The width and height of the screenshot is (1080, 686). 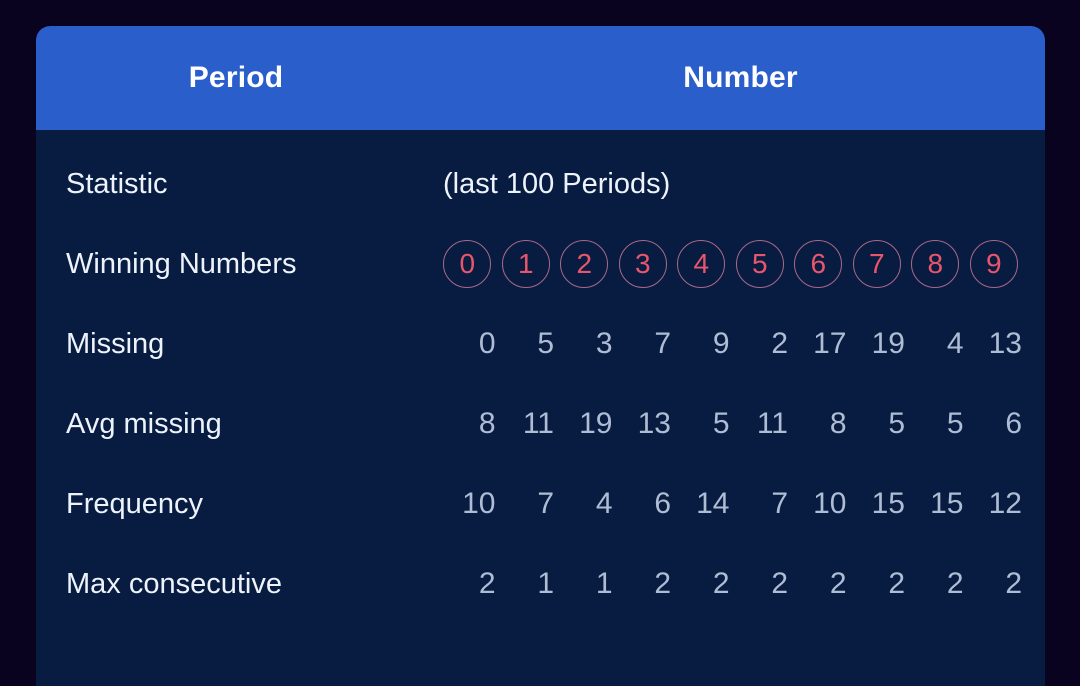 I want to click on row-values: 10 7 4 6 14 7 10 15 15 12, so click(x=741, y=504).